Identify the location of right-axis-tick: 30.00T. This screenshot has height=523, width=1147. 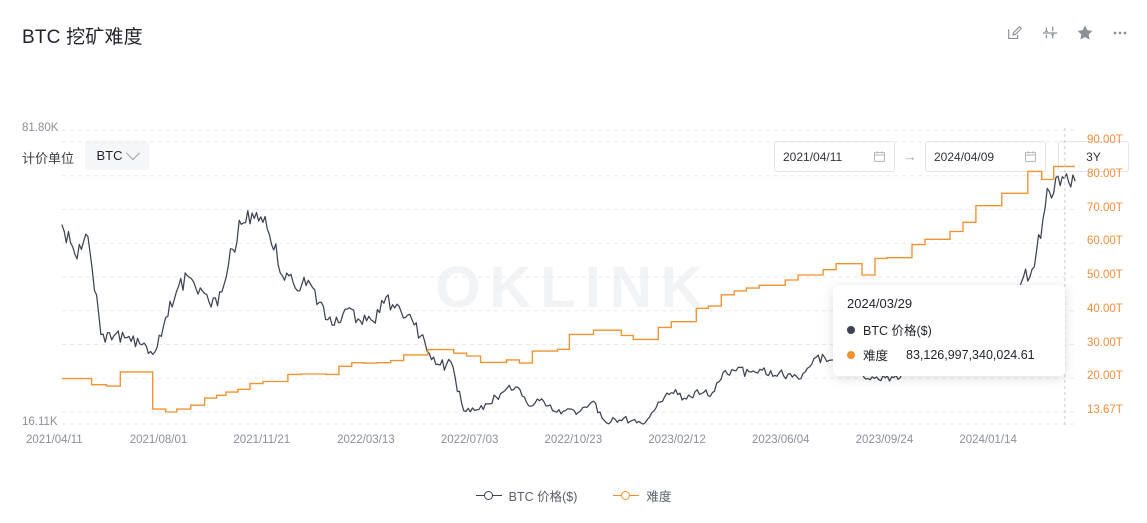
(1105, 342).